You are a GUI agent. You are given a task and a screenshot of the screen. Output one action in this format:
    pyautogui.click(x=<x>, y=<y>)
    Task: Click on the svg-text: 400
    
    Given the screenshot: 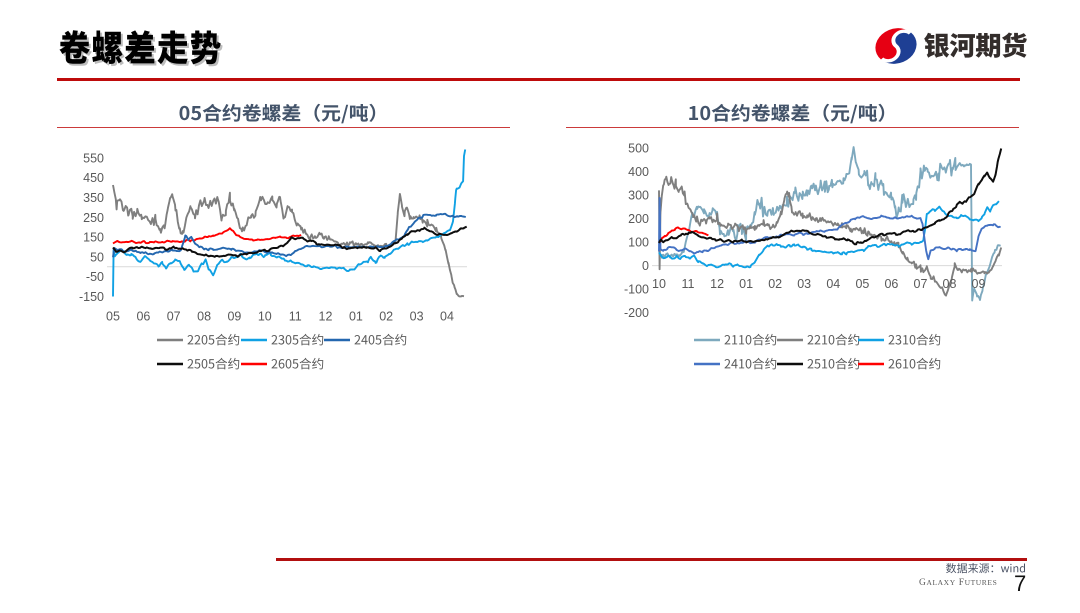 What is the action you would take?
    pyautogui.click(x=638, y=172)
    